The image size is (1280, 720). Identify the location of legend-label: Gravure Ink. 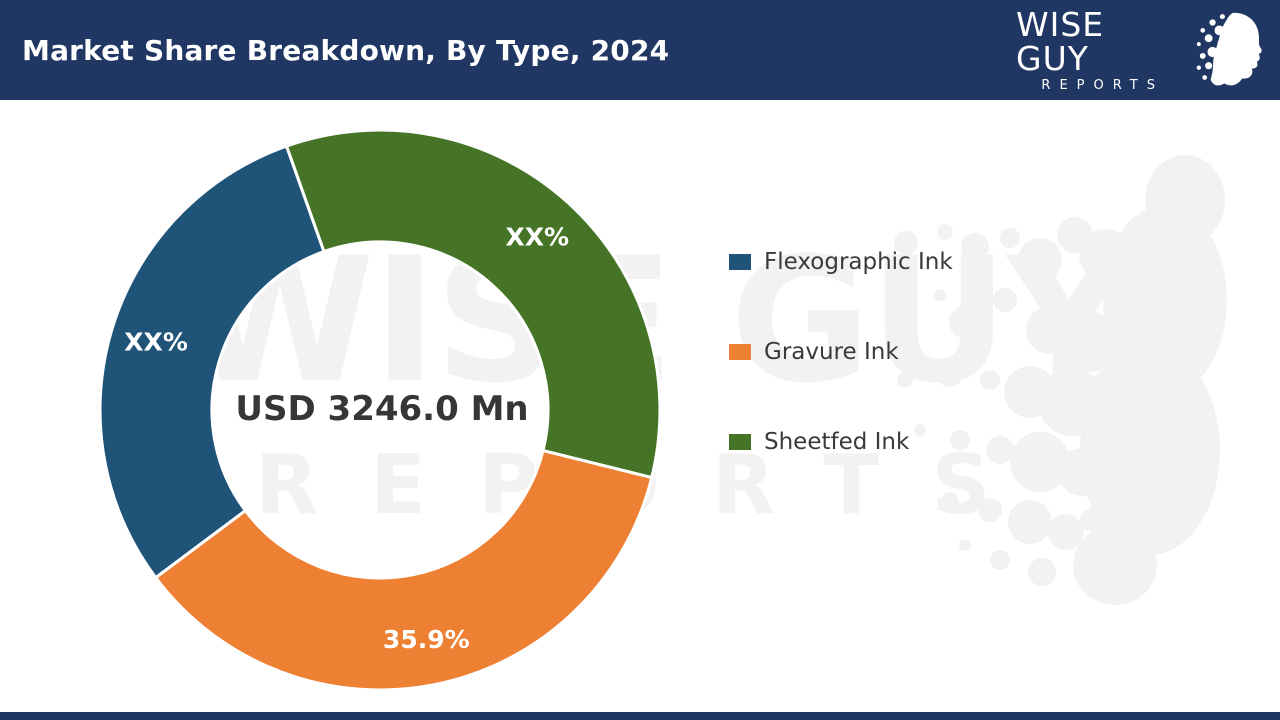
(831, 351).